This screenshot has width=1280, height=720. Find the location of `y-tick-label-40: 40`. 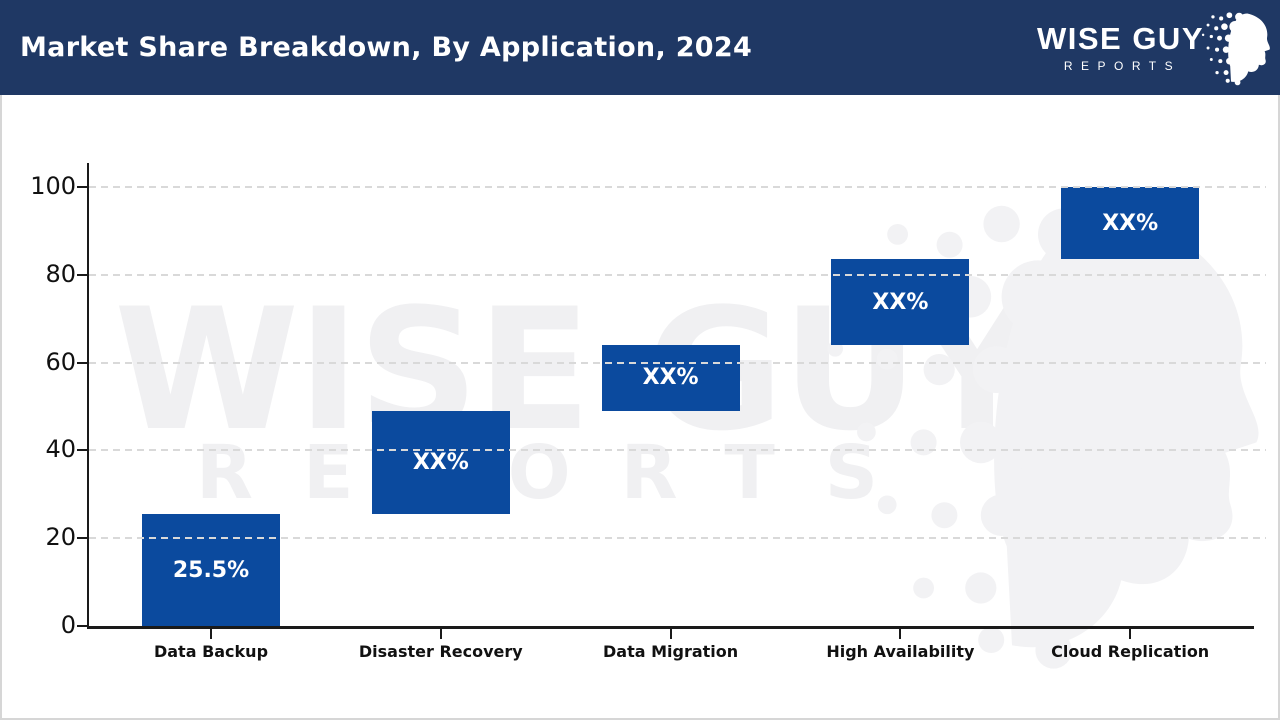

y-tick-label-40: 40 is located at coordinates (60, 449).